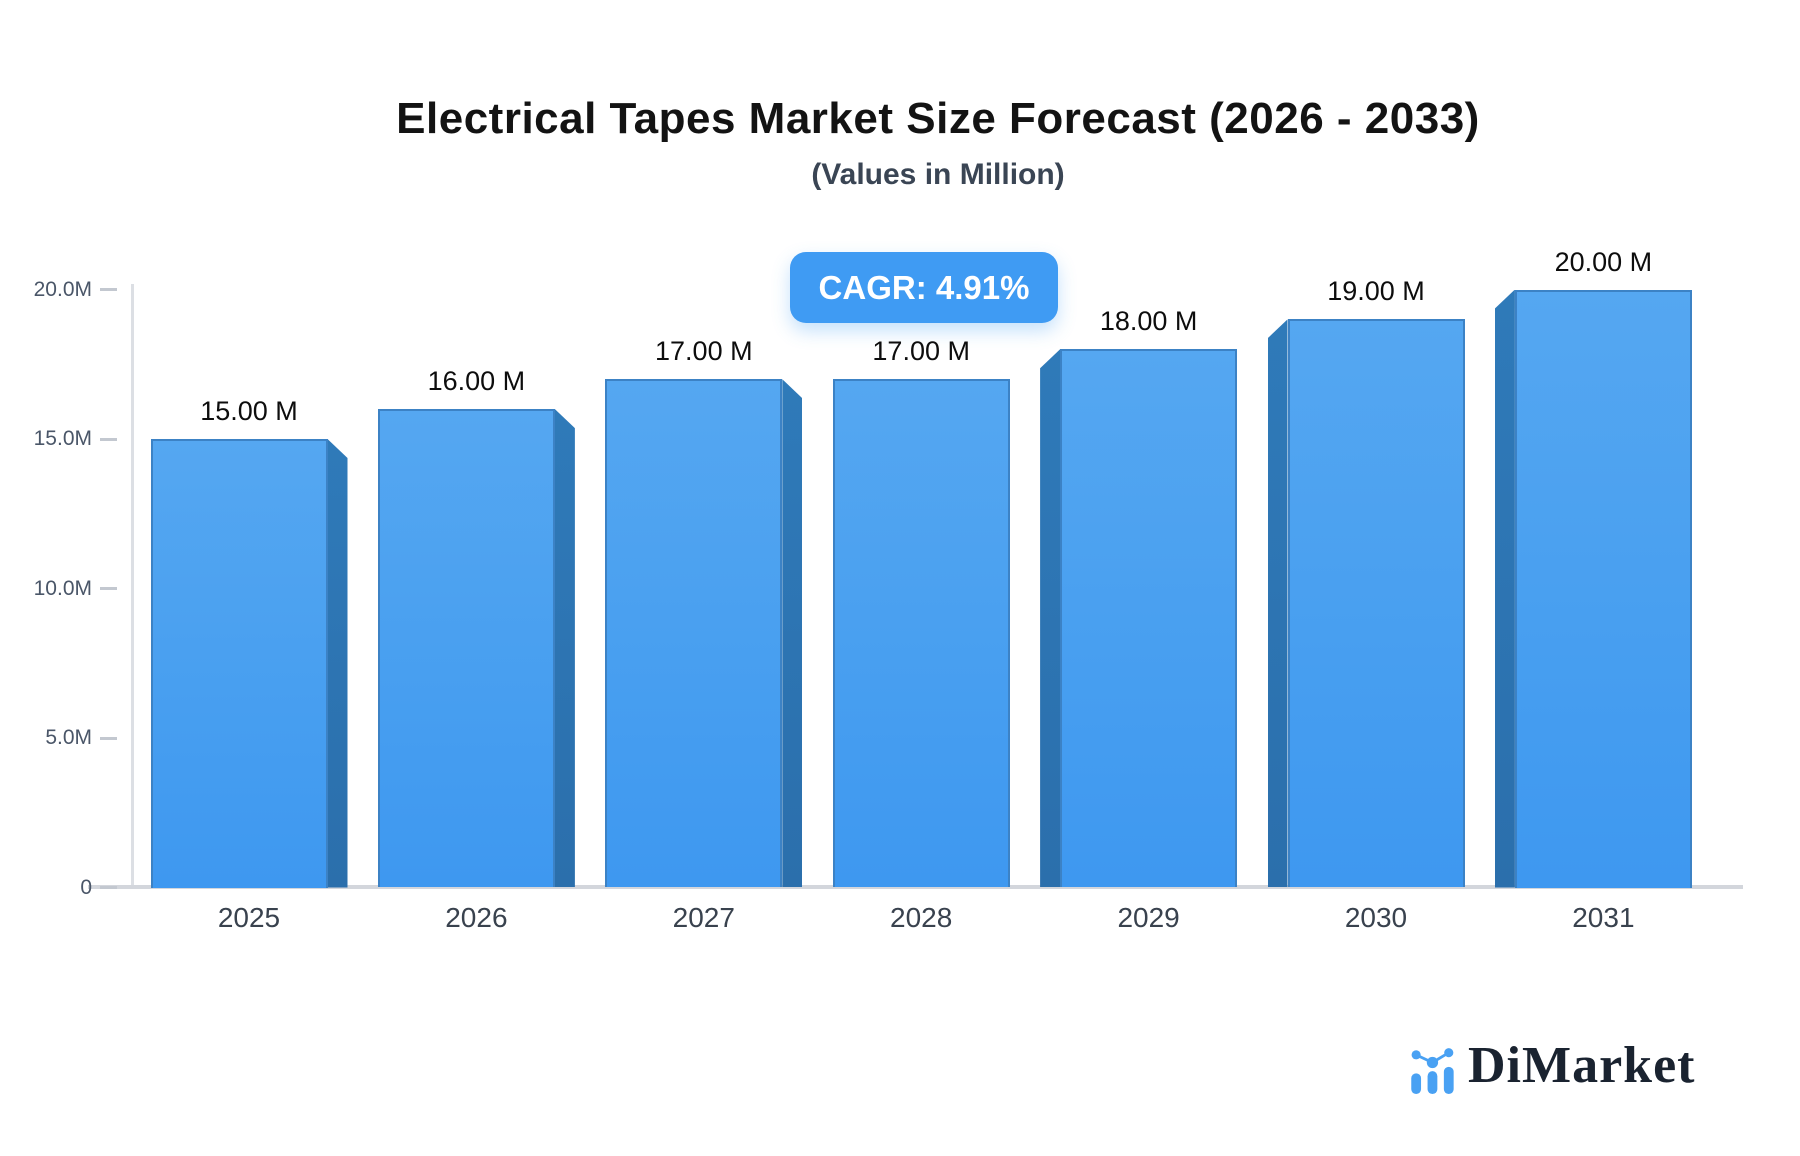 This screenshot has height=1156, width=1800. What do you see at coordinates (1148, 917) in the screenshot?
I see `x-axis-label-2029: 2029` at bounding box center [1148, 917].